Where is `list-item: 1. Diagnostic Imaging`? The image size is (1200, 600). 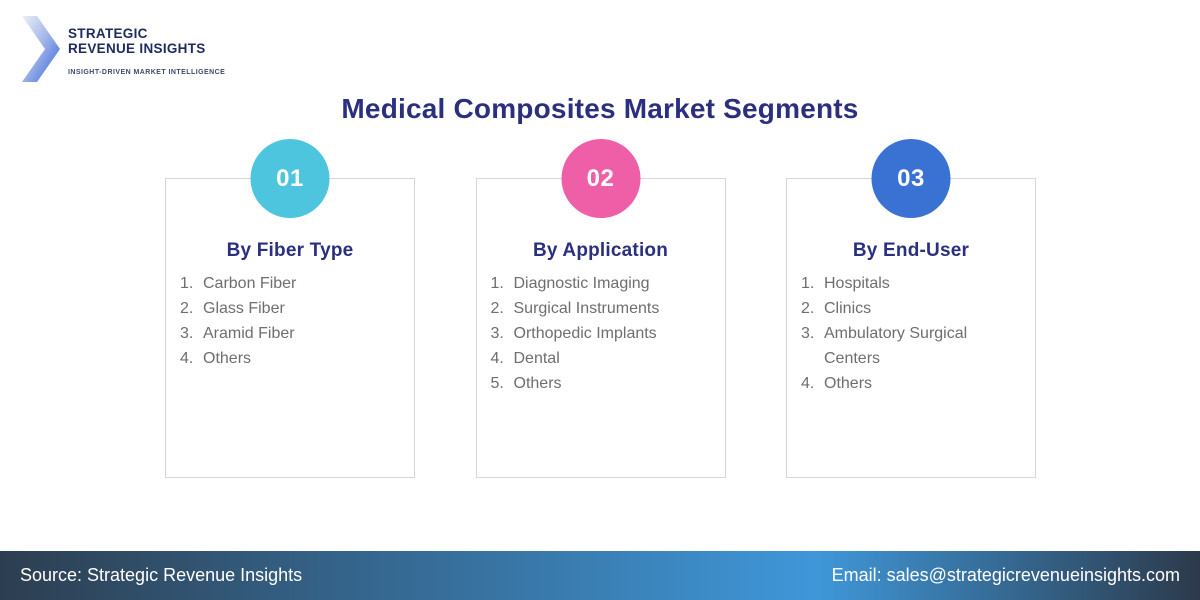
list-item: 1. Diagnostic Imaging is located at coordinates (591, 283).